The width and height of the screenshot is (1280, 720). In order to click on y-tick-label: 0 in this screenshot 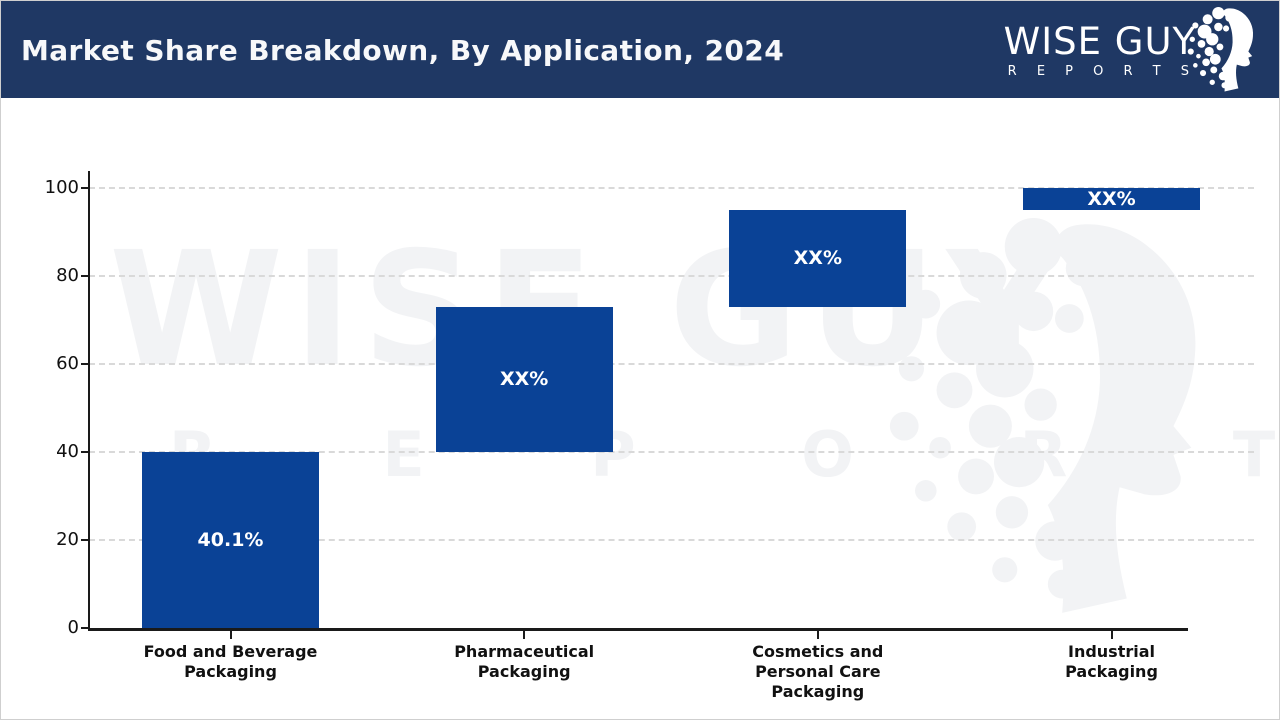, I will do `click(73, 627)`.